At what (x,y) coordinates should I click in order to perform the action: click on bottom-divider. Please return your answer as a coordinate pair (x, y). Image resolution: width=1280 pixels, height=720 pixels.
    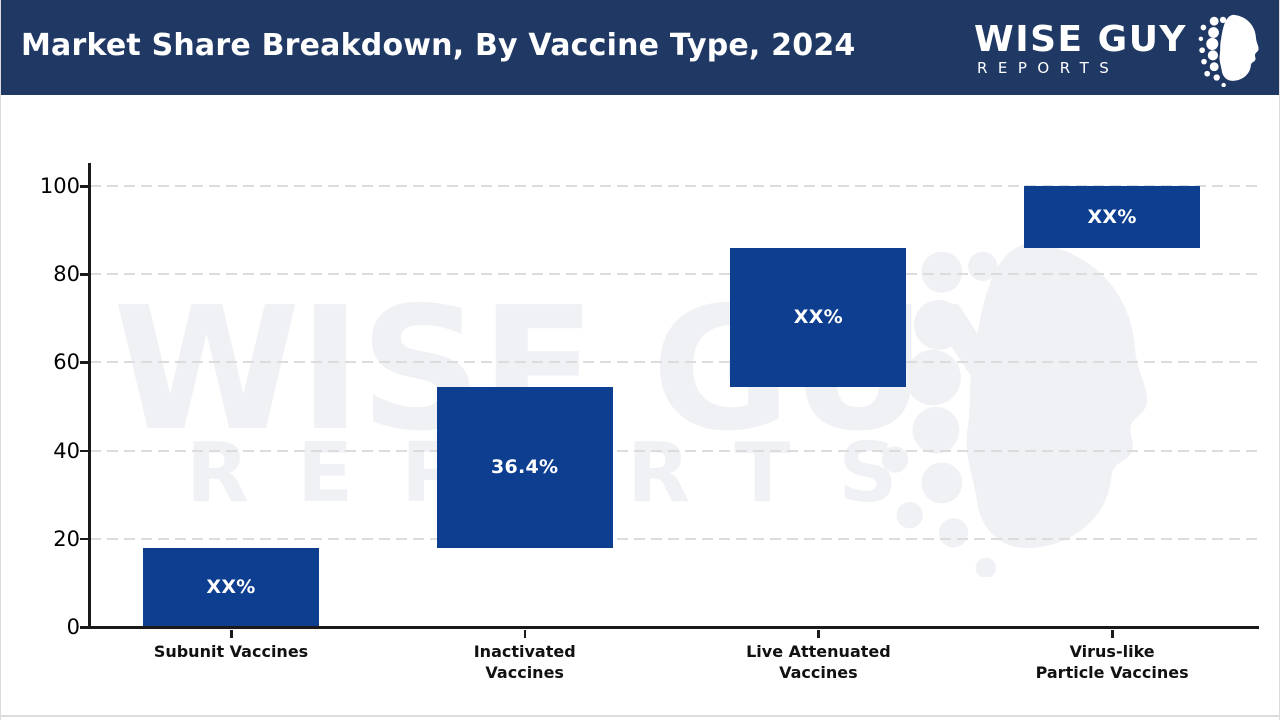
    Looking at the image, I should click on (640, 716).